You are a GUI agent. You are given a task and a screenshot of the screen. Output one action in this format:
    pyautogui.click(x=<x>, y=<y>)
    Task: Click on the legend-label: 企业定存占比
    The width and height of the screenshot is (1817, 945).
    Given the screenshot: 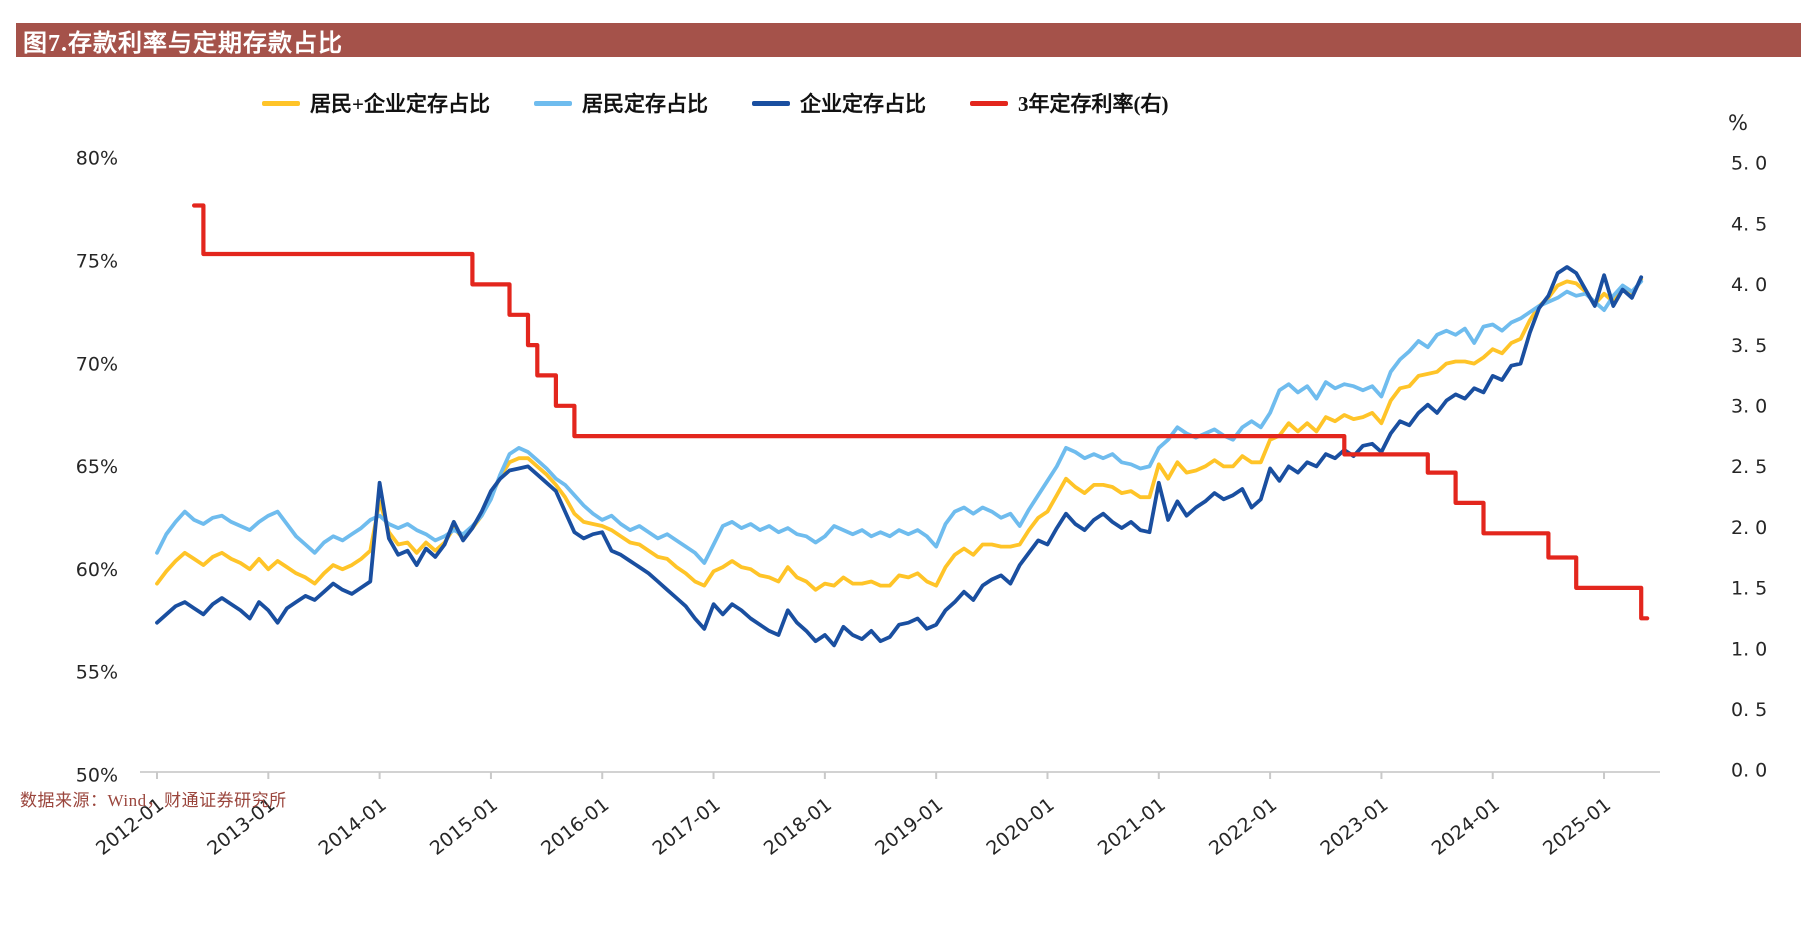 What is the action you would take?
    pyautogui.click(x=862, y=104)
    